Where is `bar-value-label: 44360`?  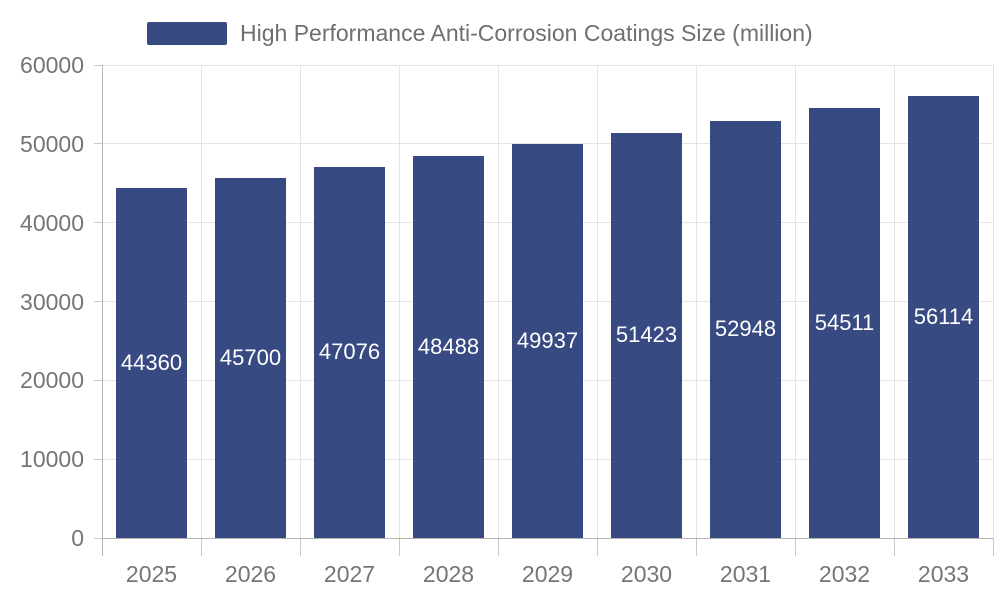
bar-value-label: 44360 is located at coordinates (151, 363).